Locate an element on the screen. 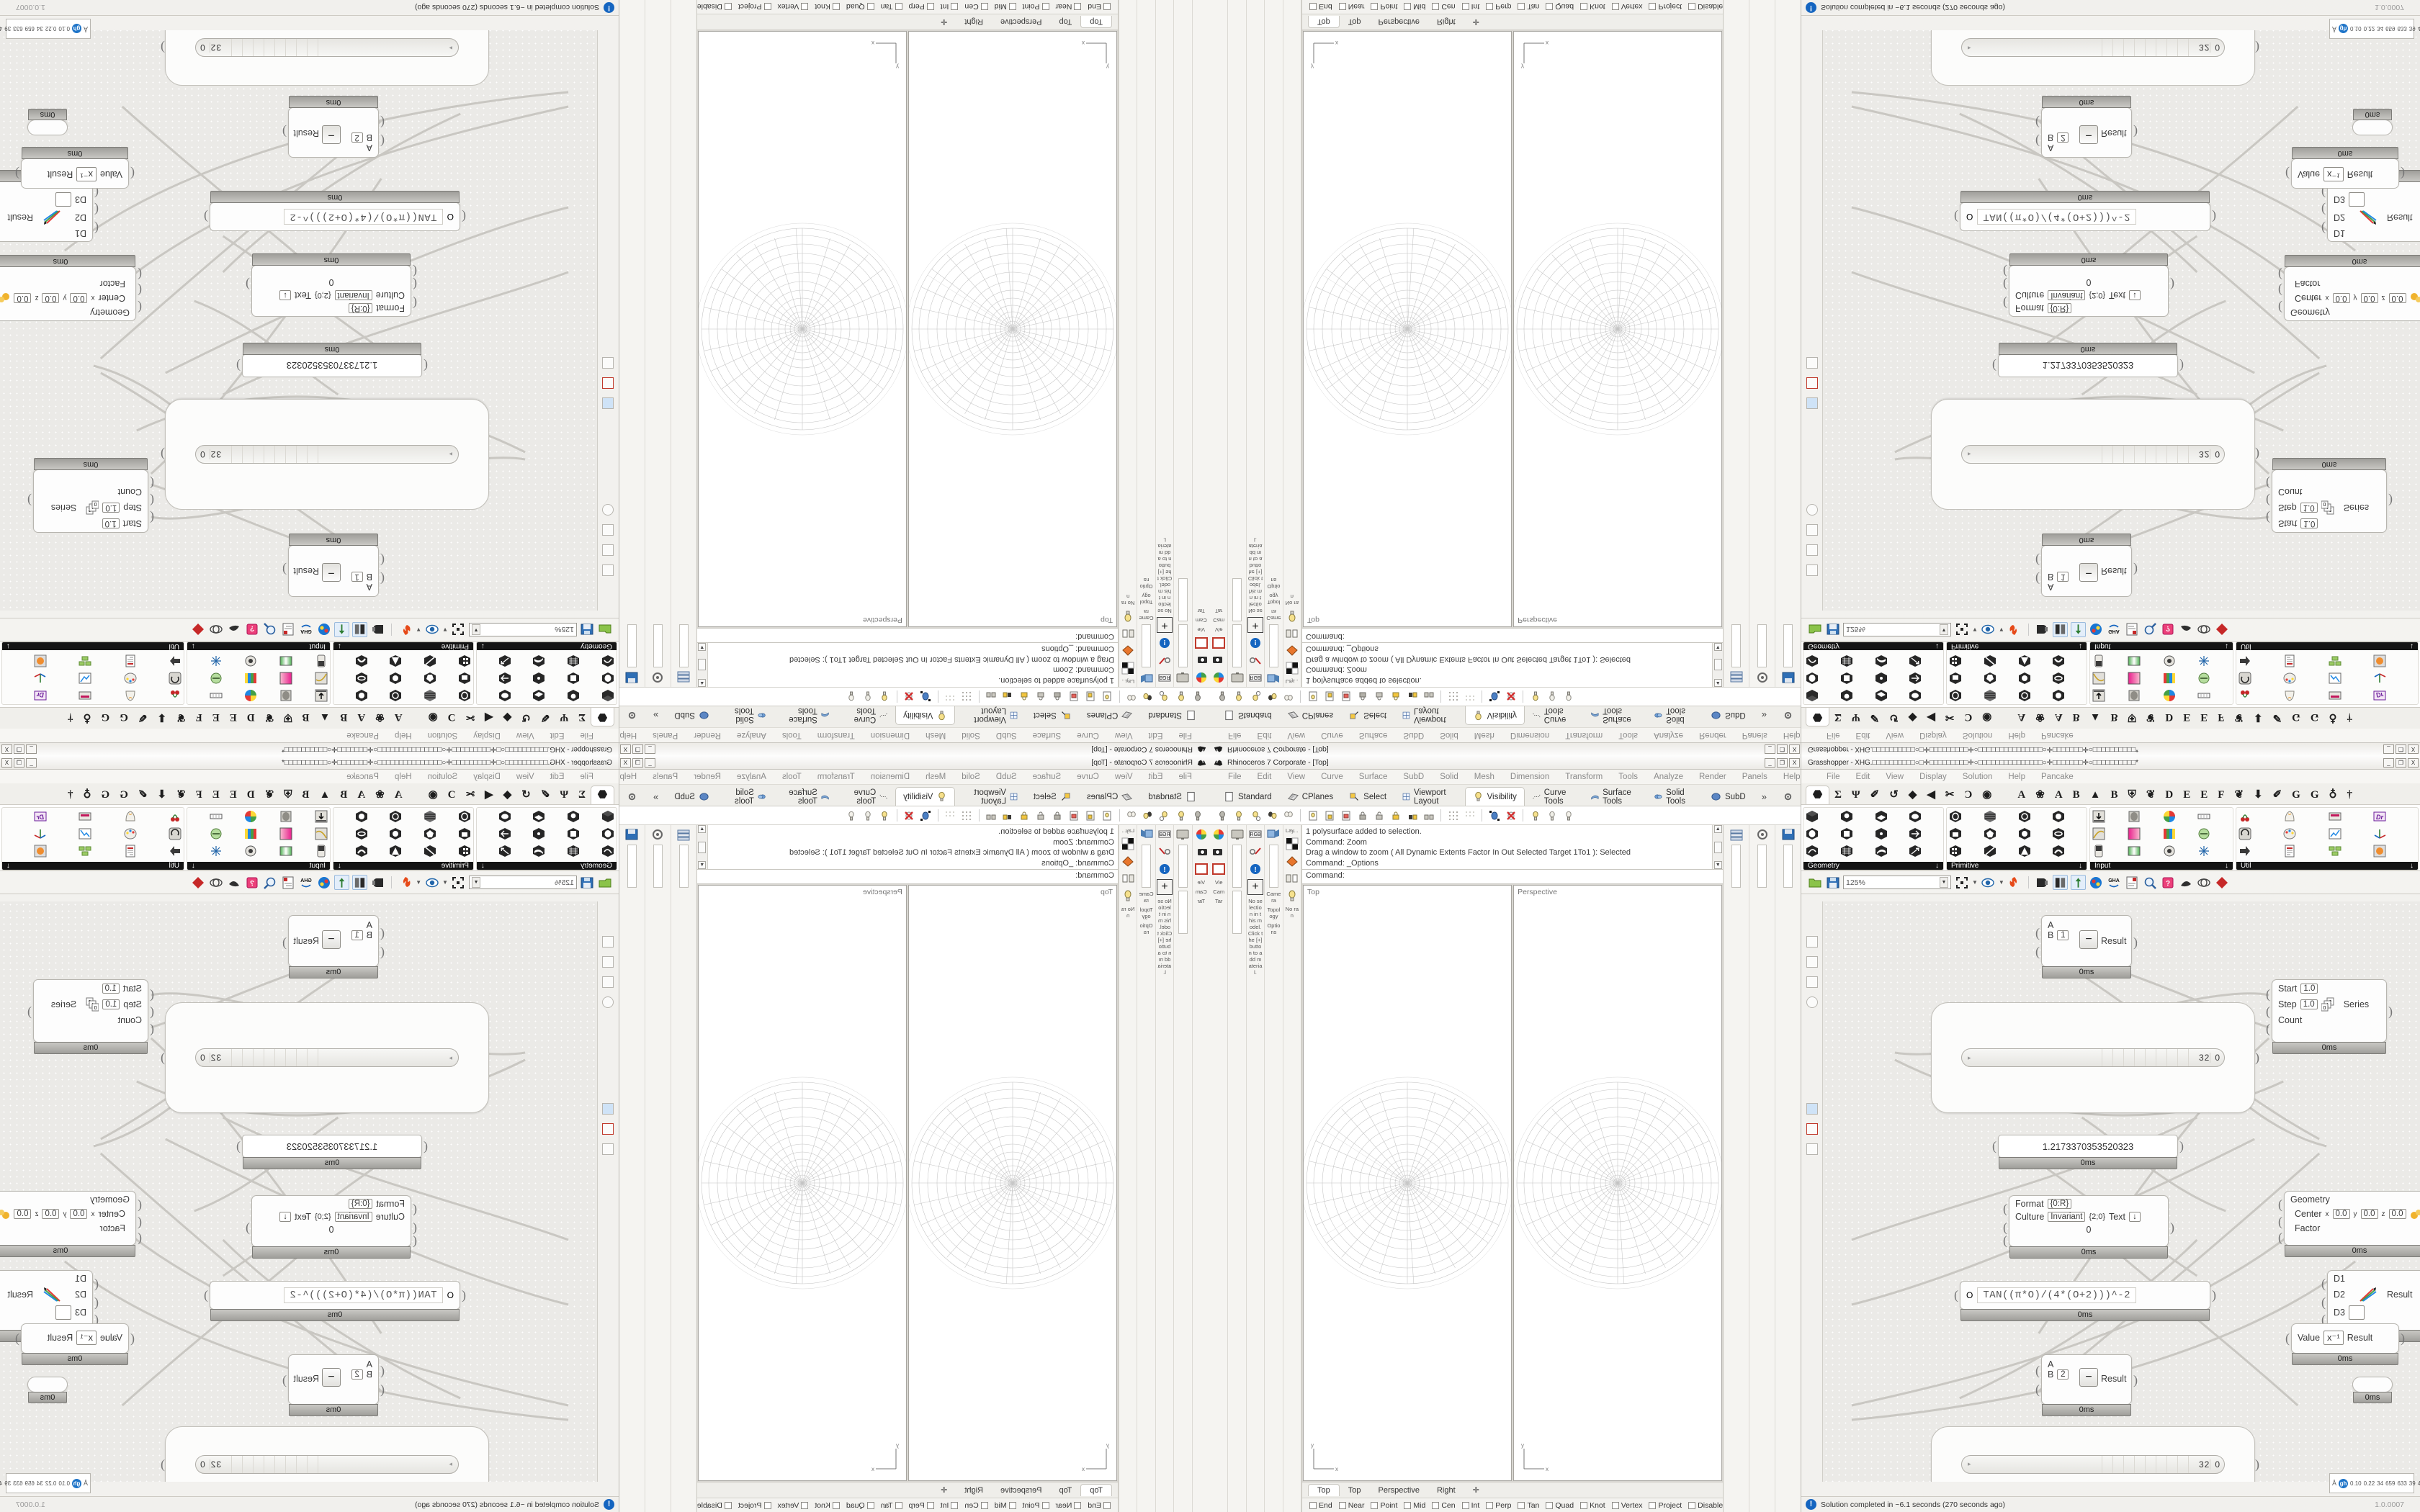  dashboard-icon is located at coordinates (86, 678).